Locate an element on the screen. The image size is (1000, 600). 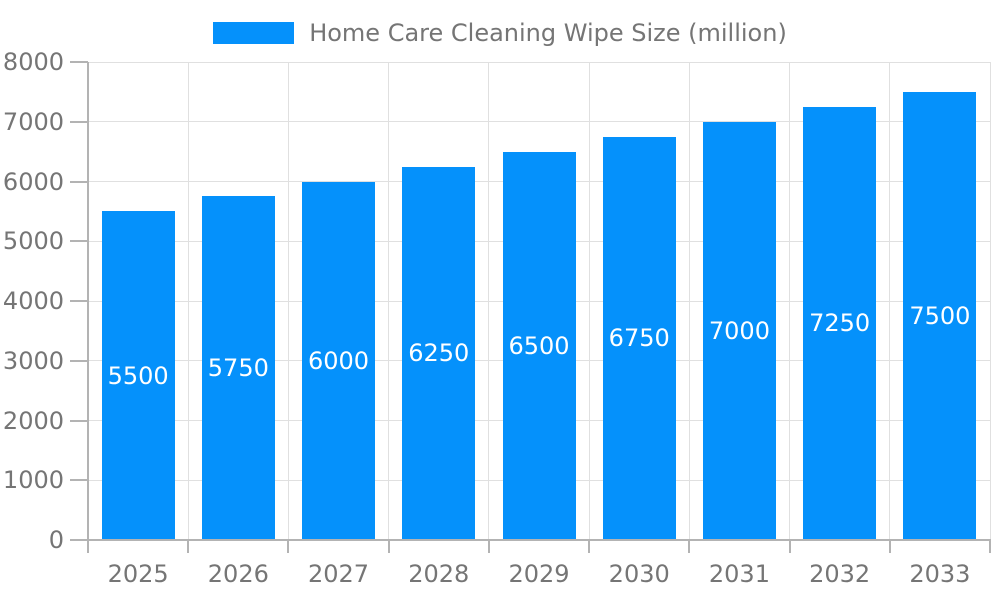
y-axis-label: 6000 is located at coordinates (33, 181).